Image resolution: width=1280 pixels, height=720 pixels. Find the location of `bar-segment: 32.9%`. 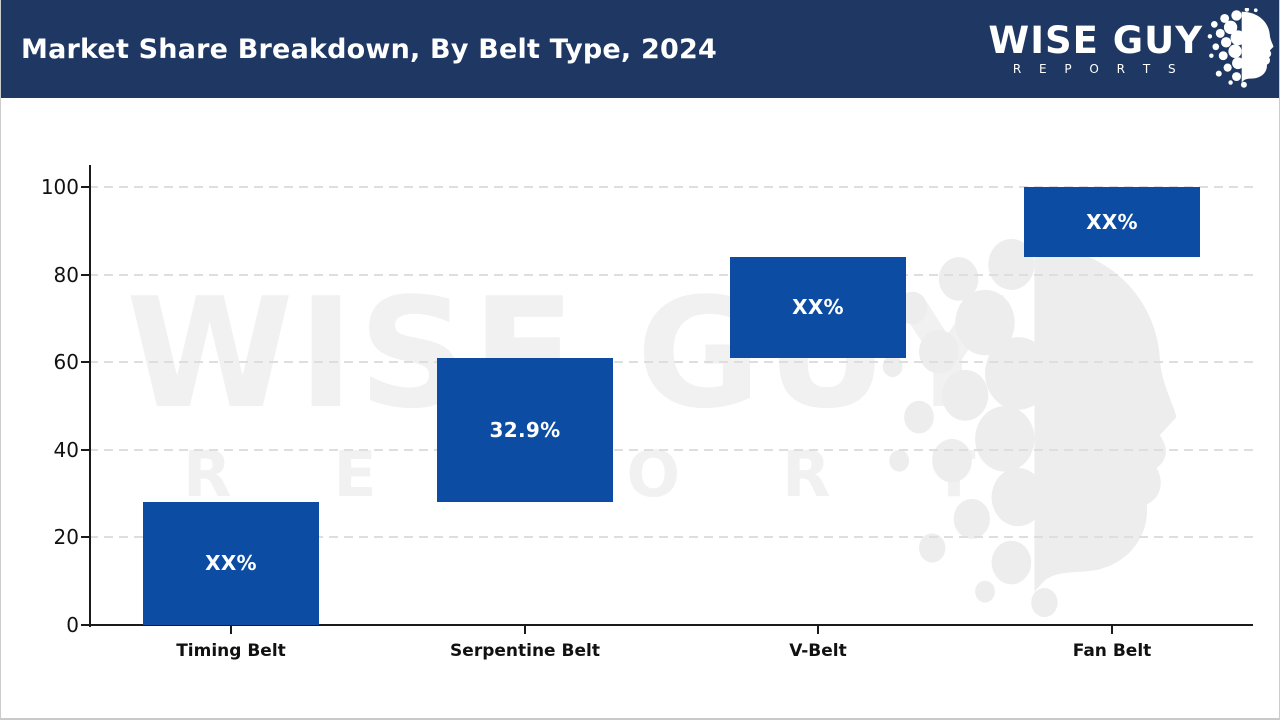

bar-segment: 32.9% is located at coordinates (525, 429).